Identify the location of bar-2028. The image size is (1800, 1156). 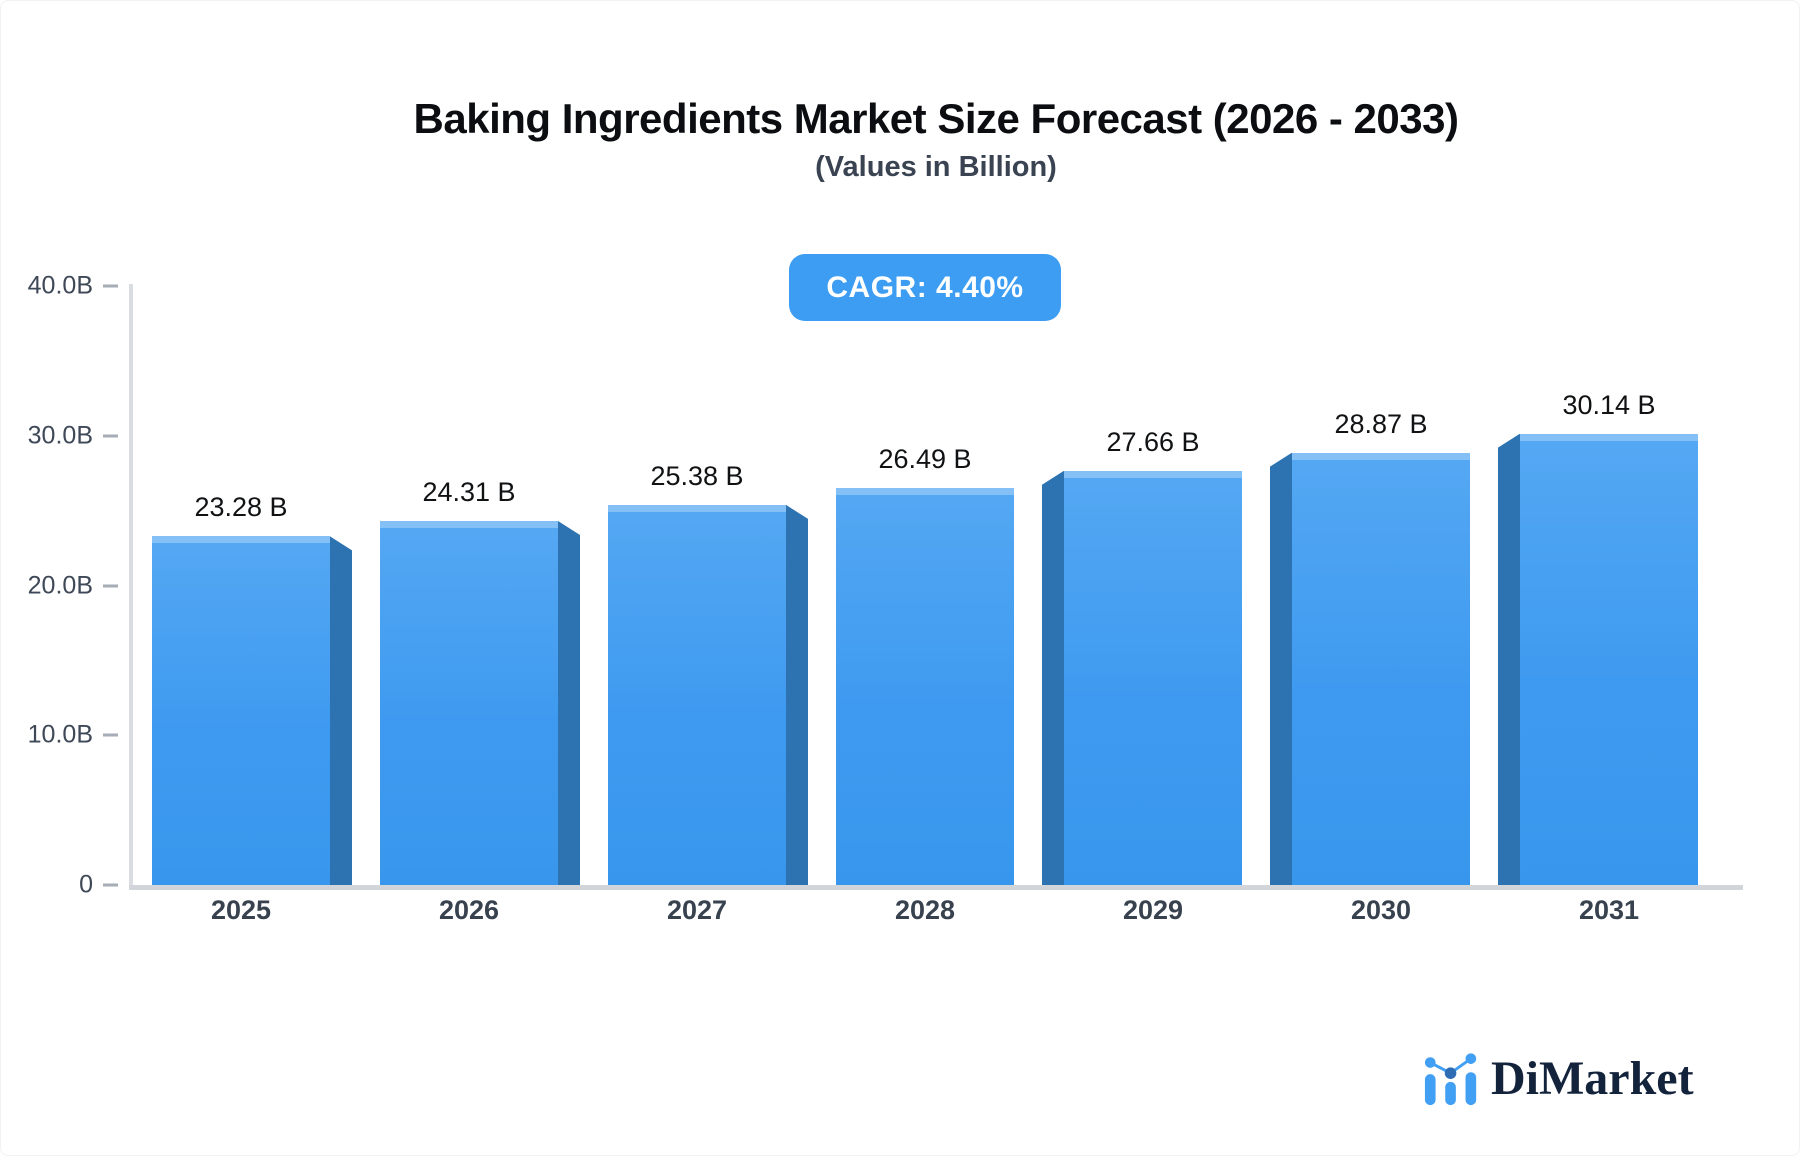
(925, 686).